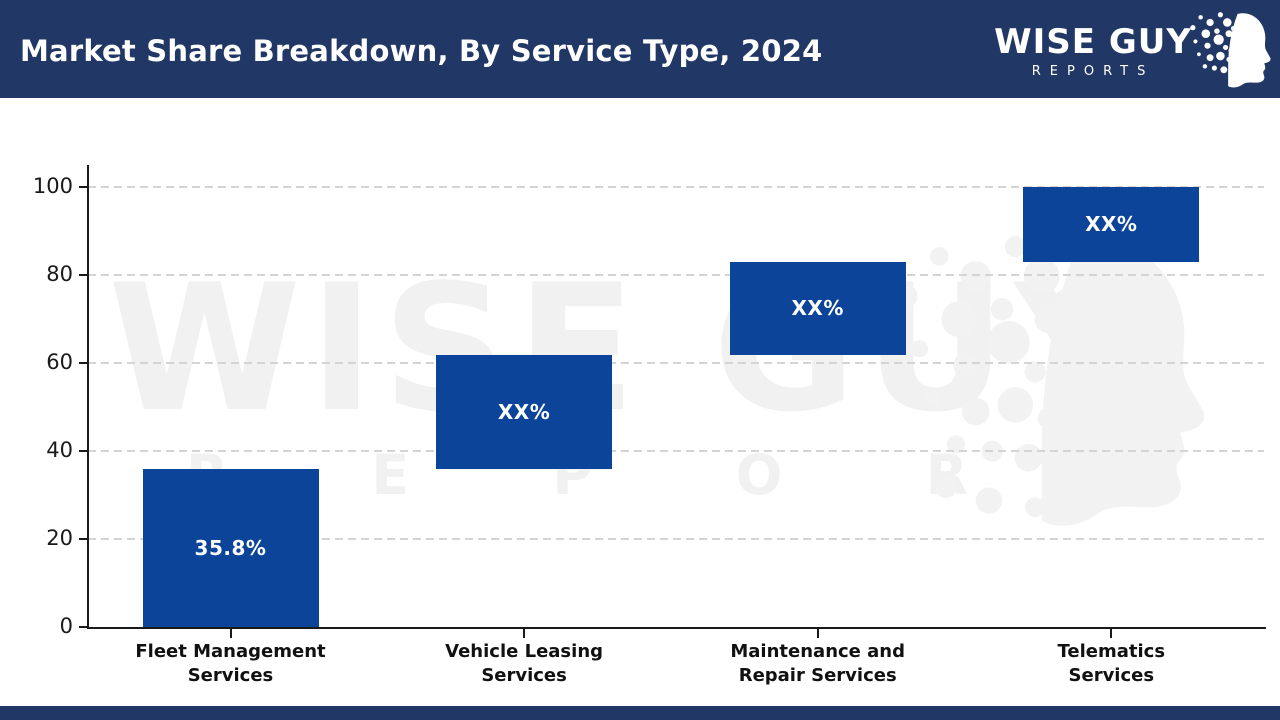 This screenshot has width=1280, height=720. Describe the element at coordinates (230, 664) in the screenshot. I see `x-category-label: Fleet Management Services` at that location.